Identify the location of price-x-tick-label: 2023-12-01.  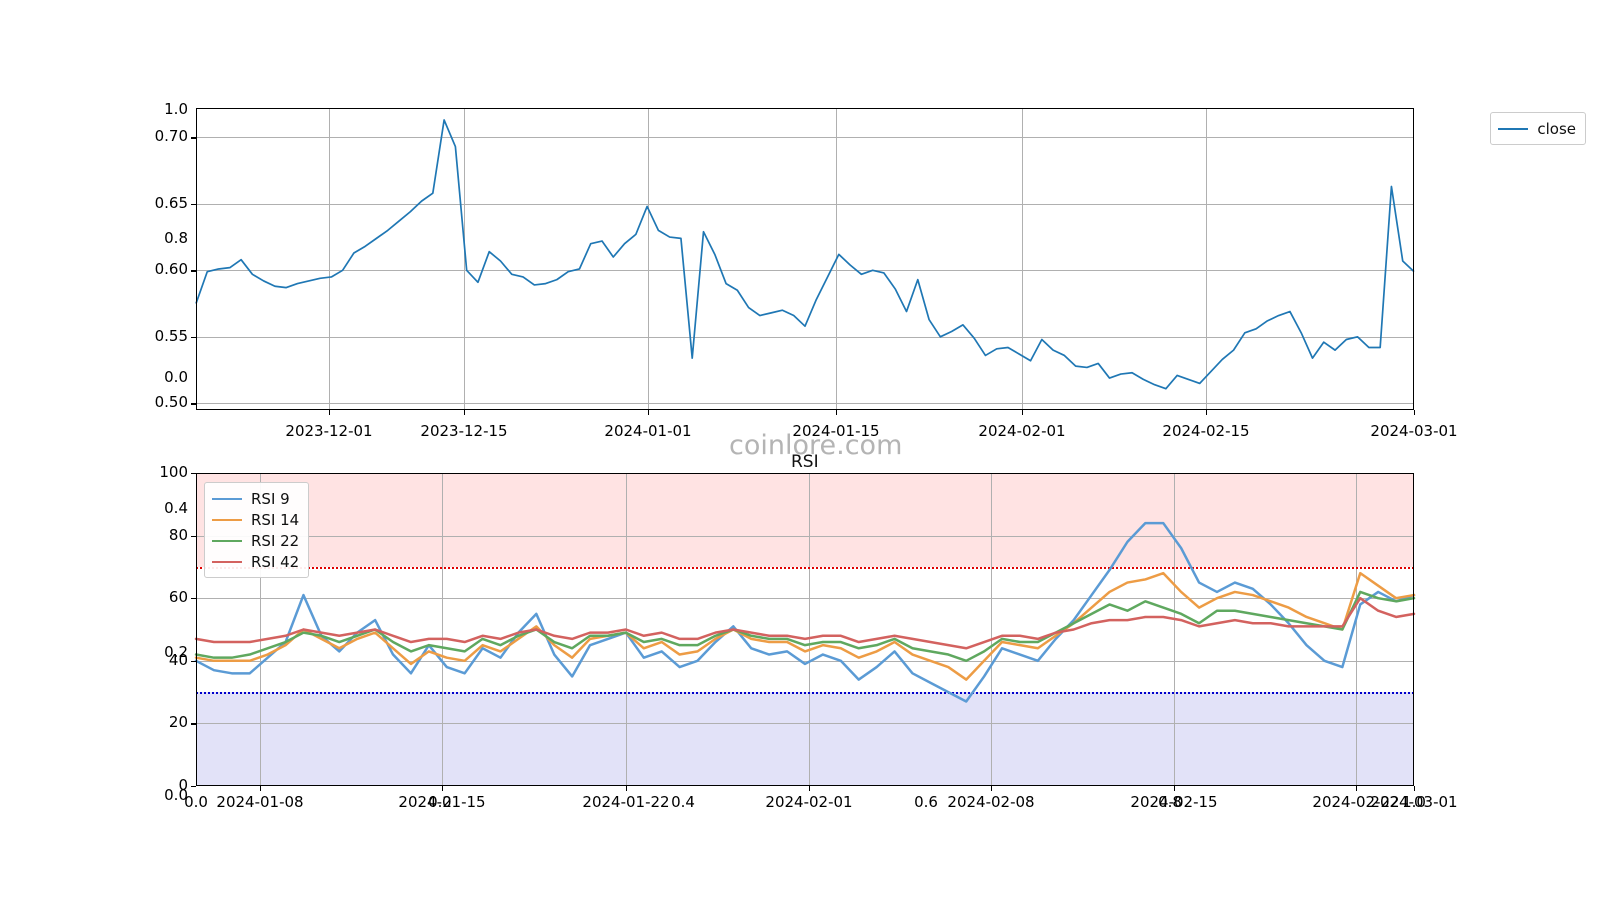
(329, 431).